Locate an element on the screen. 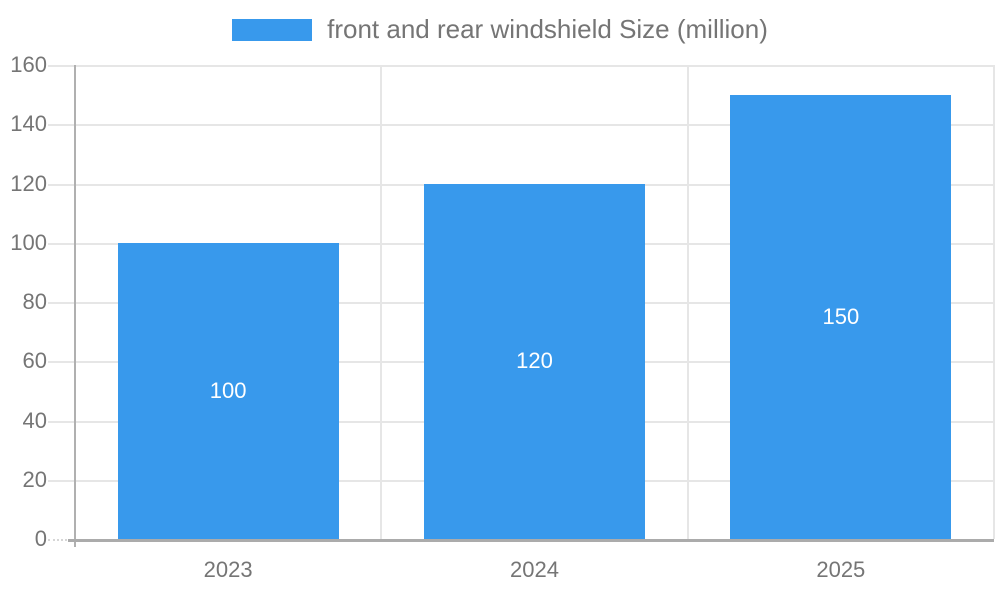  y-axis-tick-label: 160 is located at coordinates (28, 64).